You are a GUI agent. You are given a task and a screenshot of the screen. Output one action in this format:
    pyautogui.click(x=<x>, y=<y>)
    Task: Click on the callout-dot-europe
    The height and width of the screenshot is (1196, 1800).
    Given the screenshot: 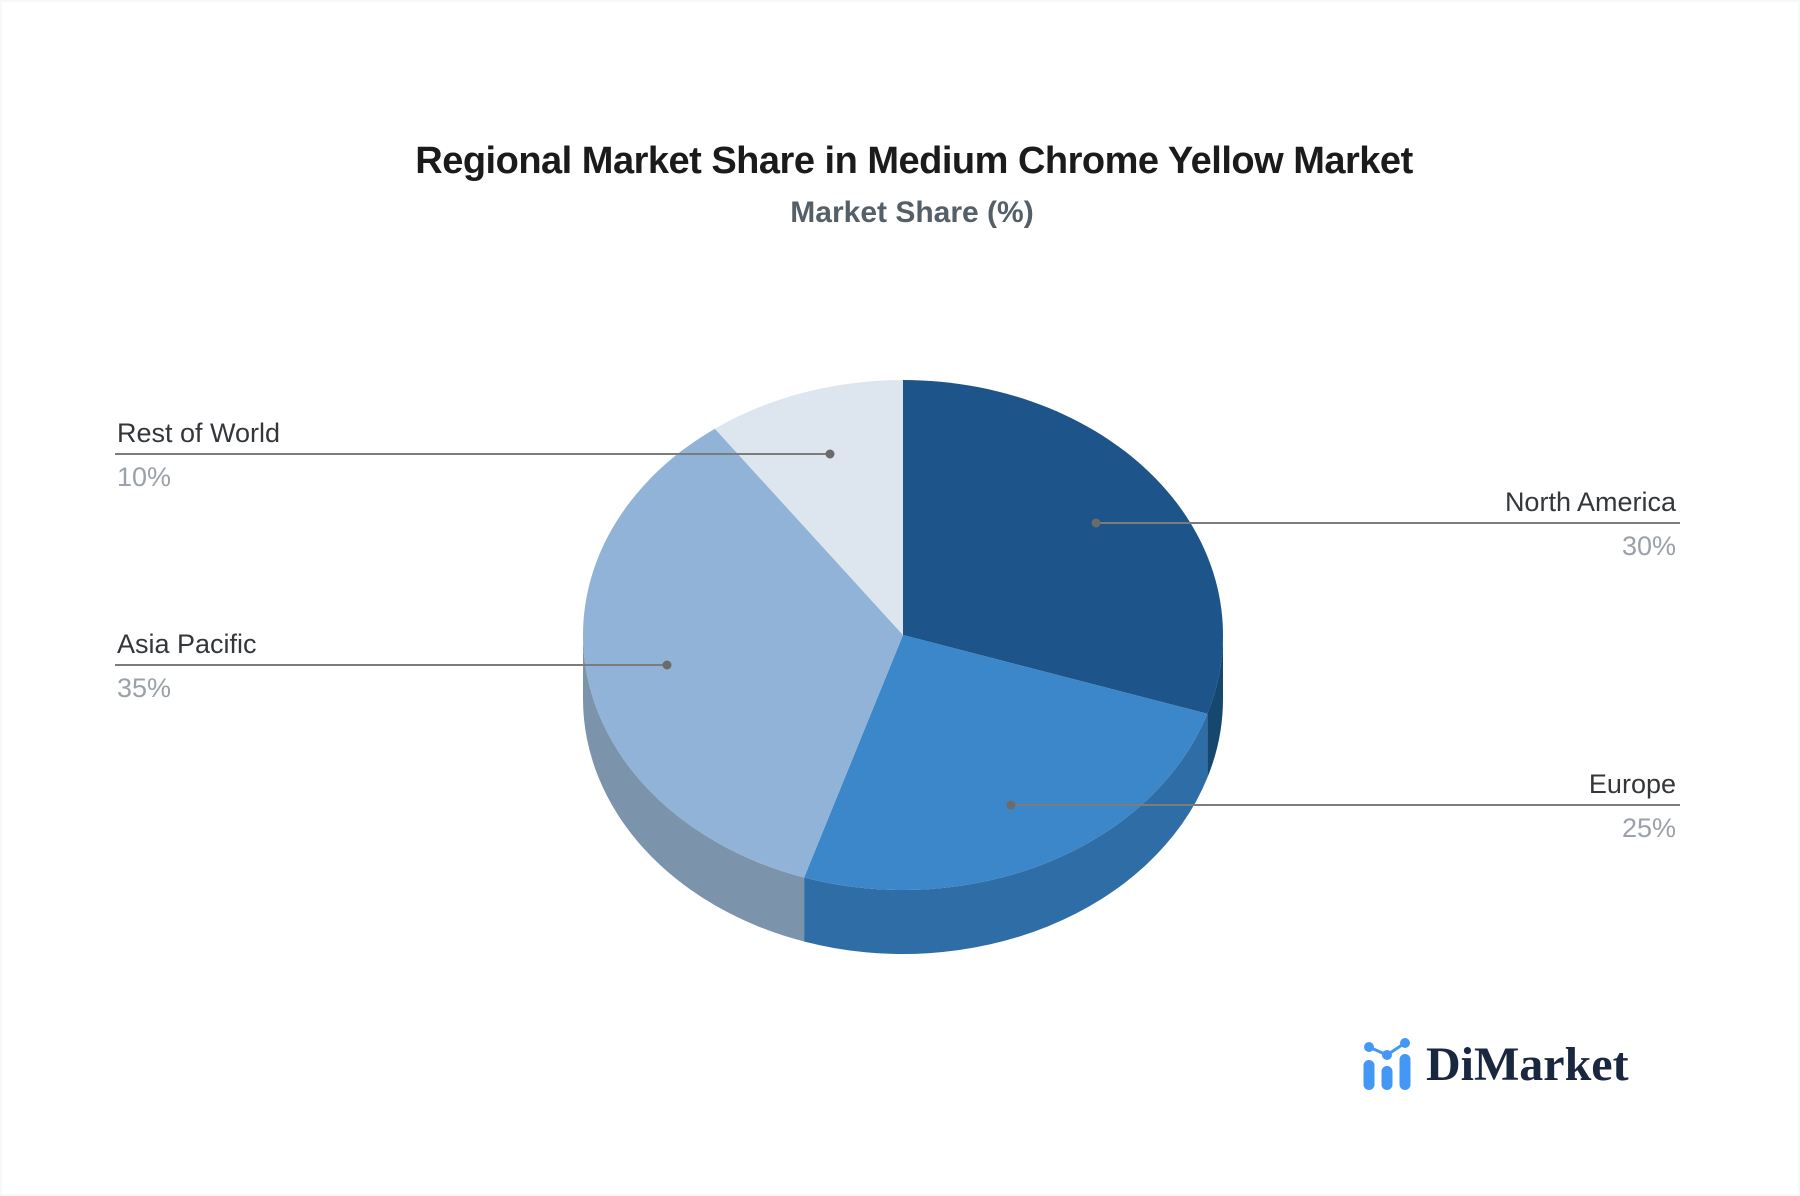 What is the action you would take?
    pyautogui.click(x=1011, y=805)
    